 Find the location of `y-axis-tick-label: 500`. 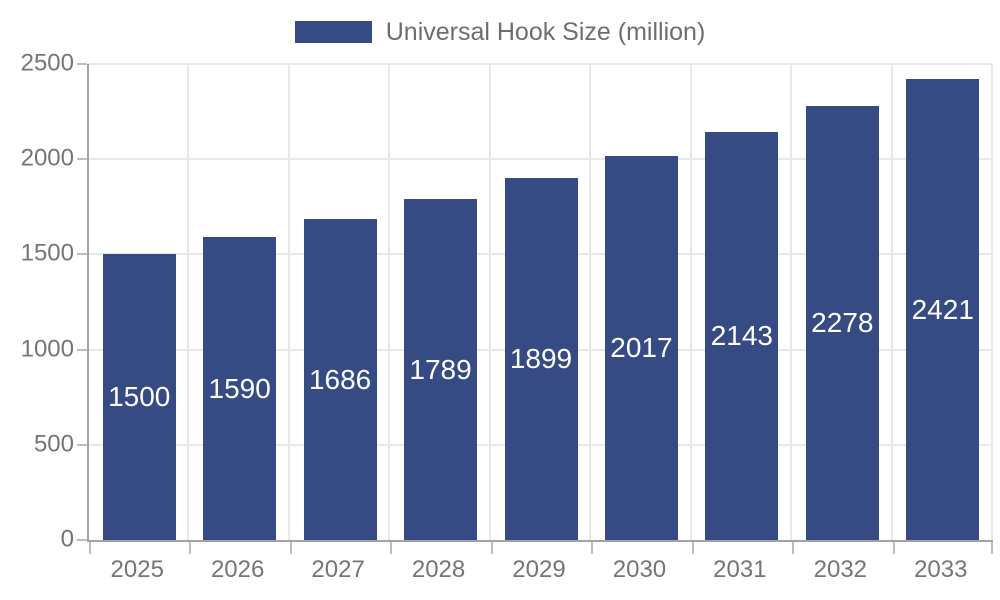

y-axis-tick-label: 500 is located at coordinates (53, 444).